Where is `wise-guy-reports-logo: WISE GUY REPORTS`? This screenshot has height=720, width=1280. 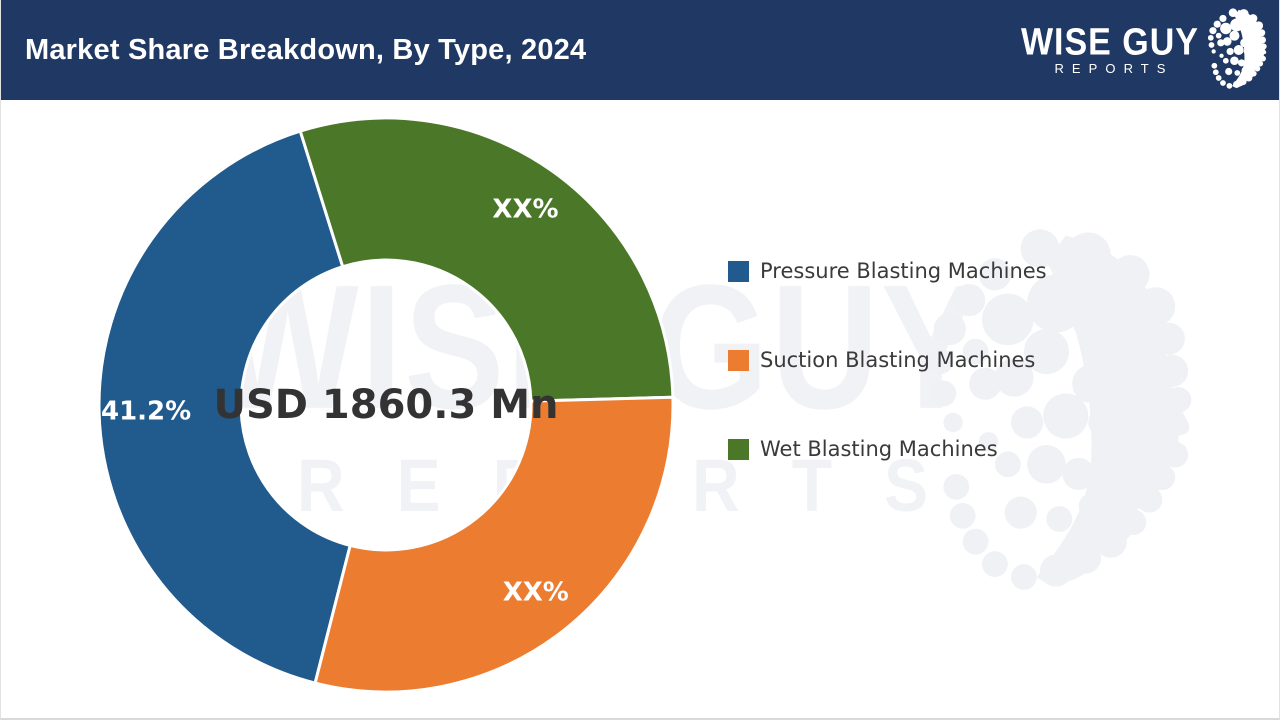 wise-guy-reports-logo: WISE GUY REPORTS is located at coordinates (1150, 50).